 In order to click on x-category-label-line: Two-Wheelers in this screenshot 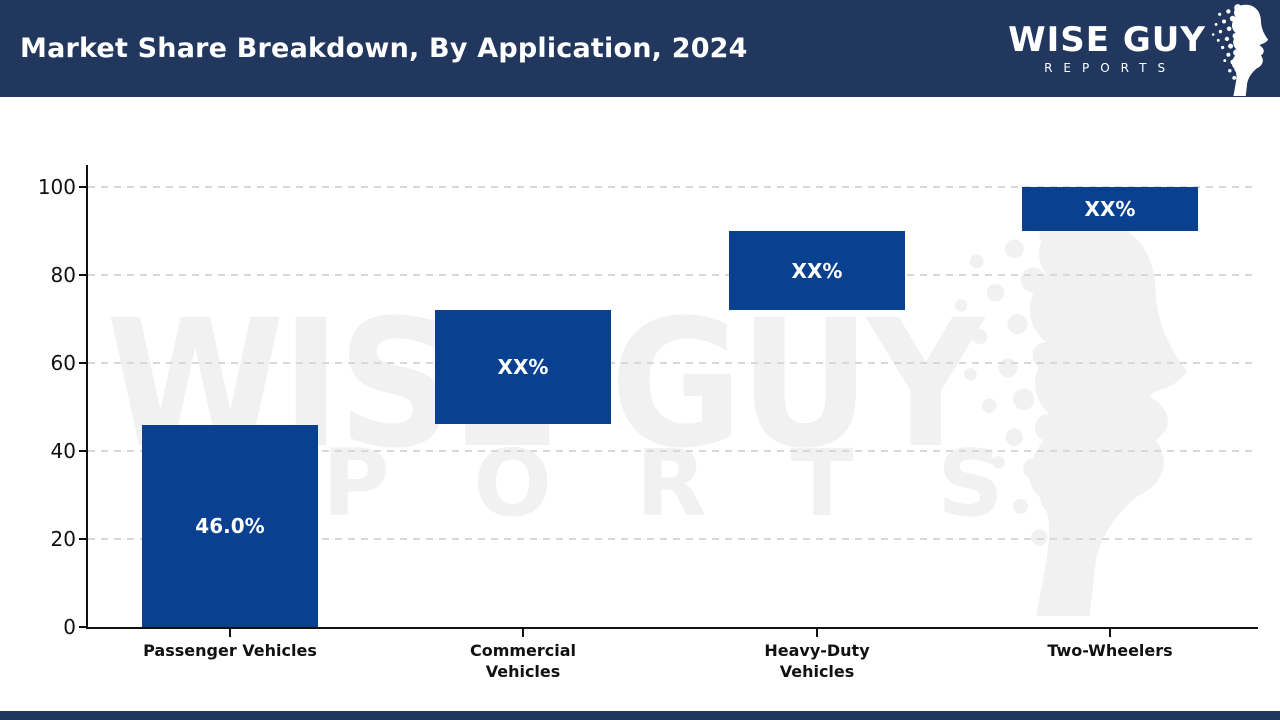, I will do `click(1110, 650)`.